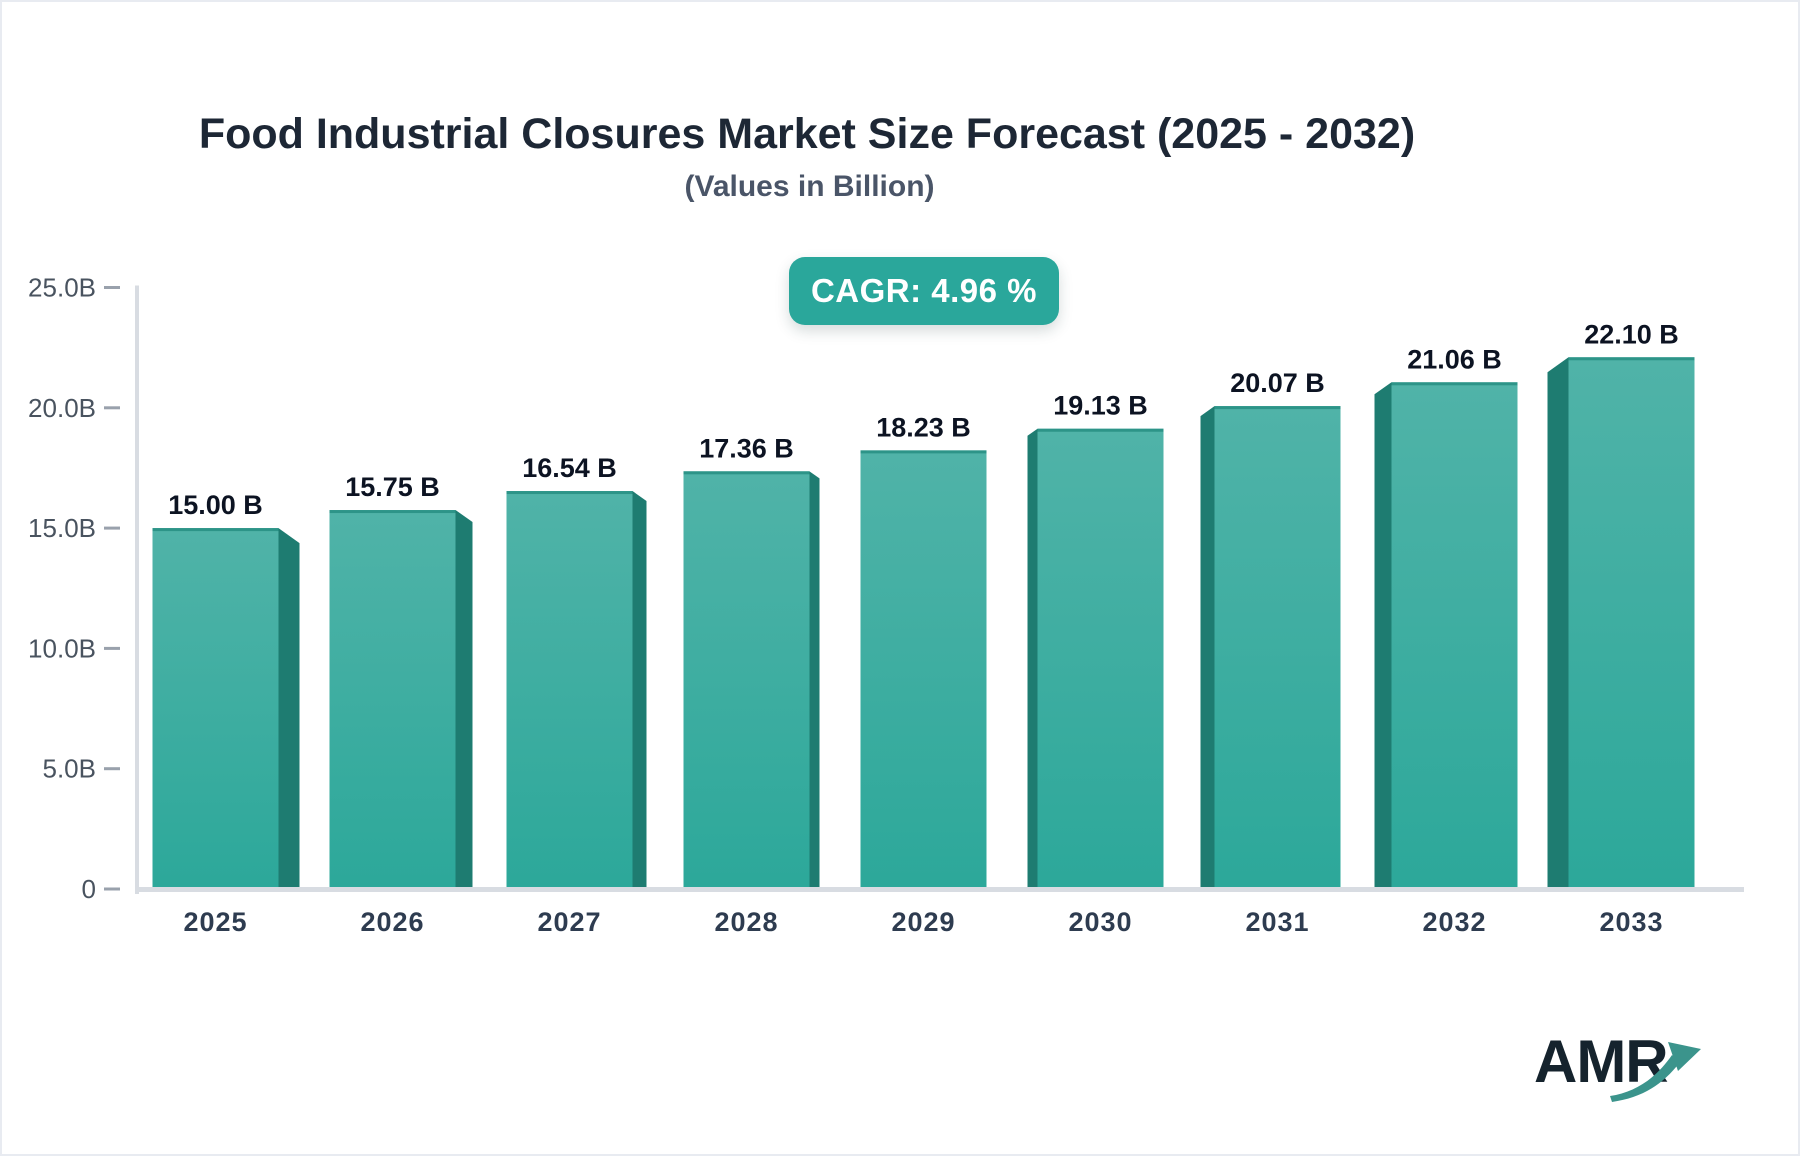 This screenshot has height=1156, width=1800. I want to click on y-tick-label: 0, so click(89, 889).